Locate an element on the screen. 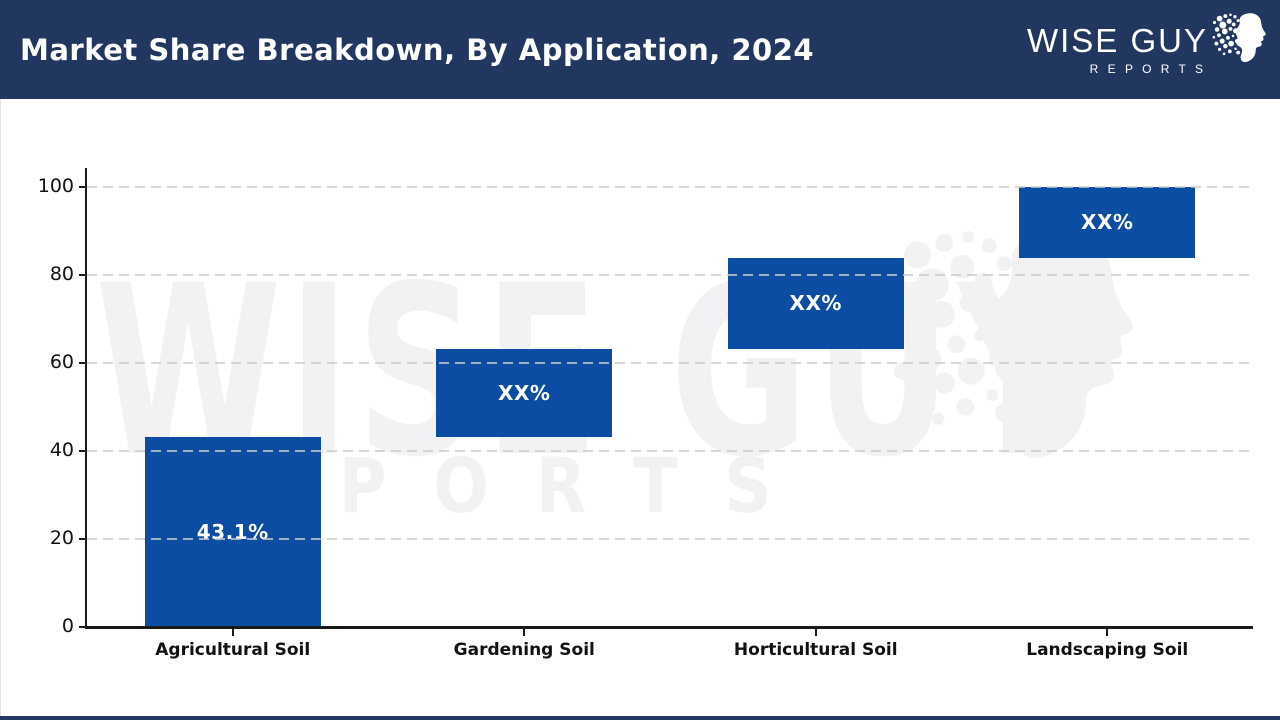  left-edge-divider is located at coordinates (0, 407).